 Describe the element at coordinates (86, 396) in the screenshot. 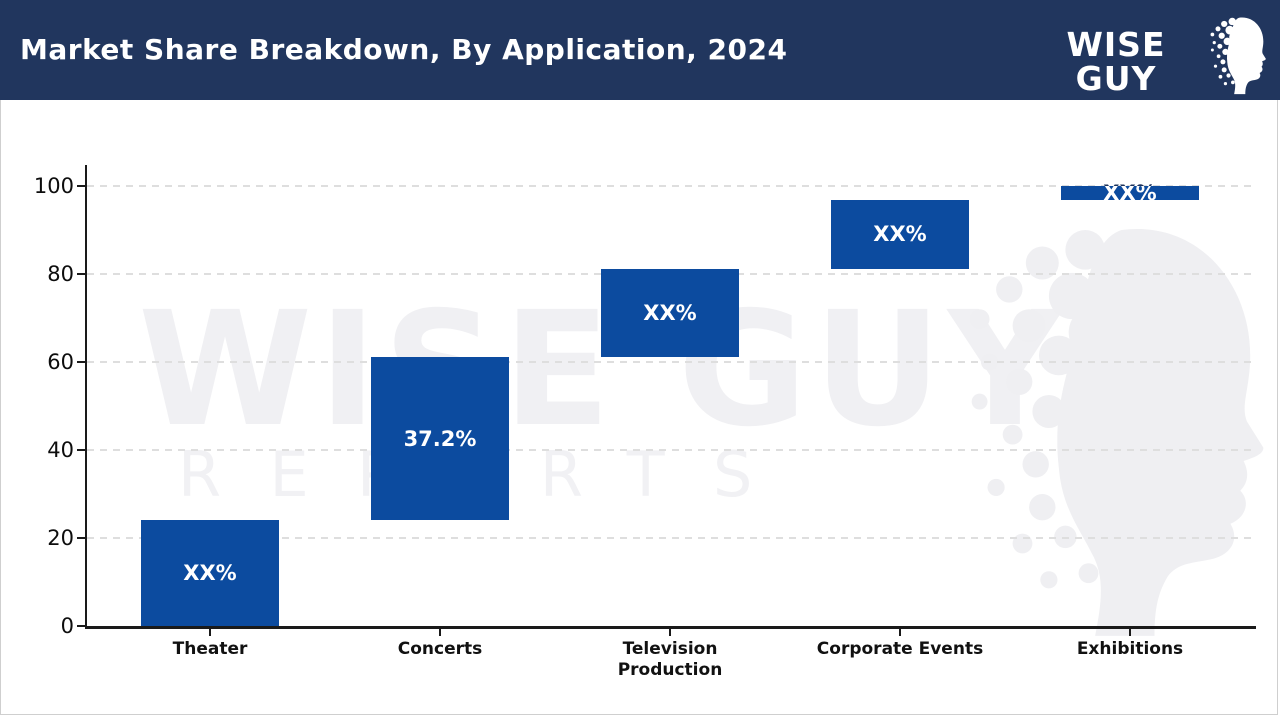

I see `y-axis-line` at that location.